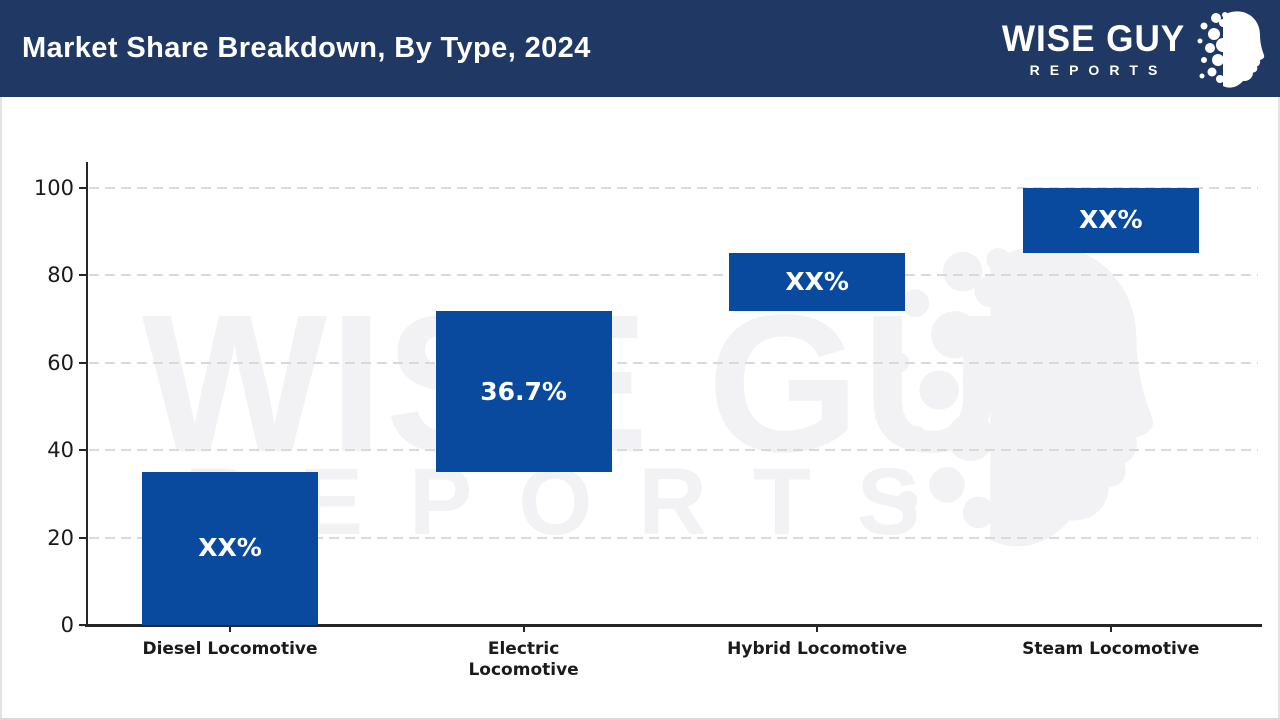 This screenshot has width=1280, height=720. I want to click on bar-steam-locomotive, so click(1110, 220).